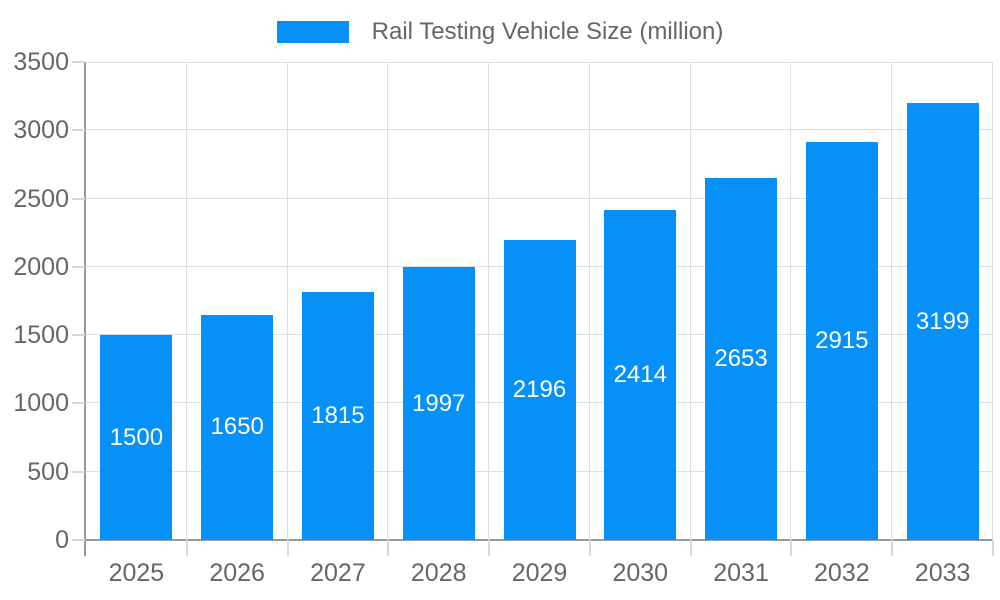 The image size is (1000, 600). I want to click on y-axis-tick-label: 500, so click(48, 471).